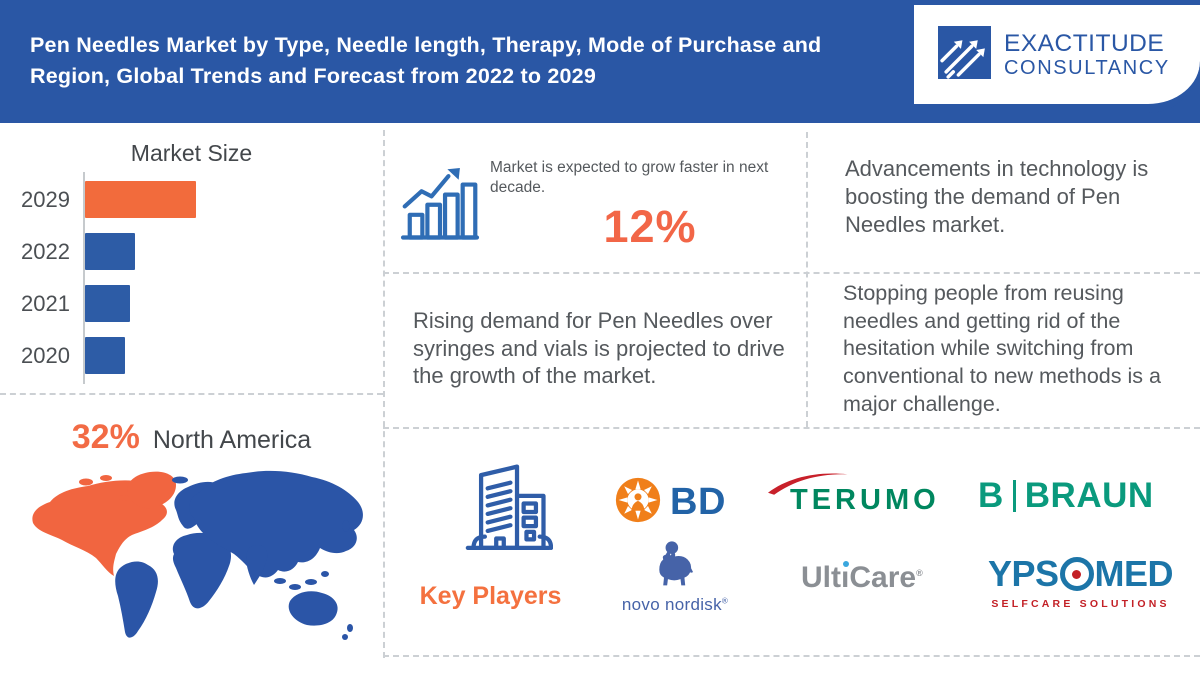 This screenshot has width=1200, height=675. What do you see at coordinates (919, 573) in the screenshot?
I see `ulticare-reg: ®` at bounding box center [919, 573].